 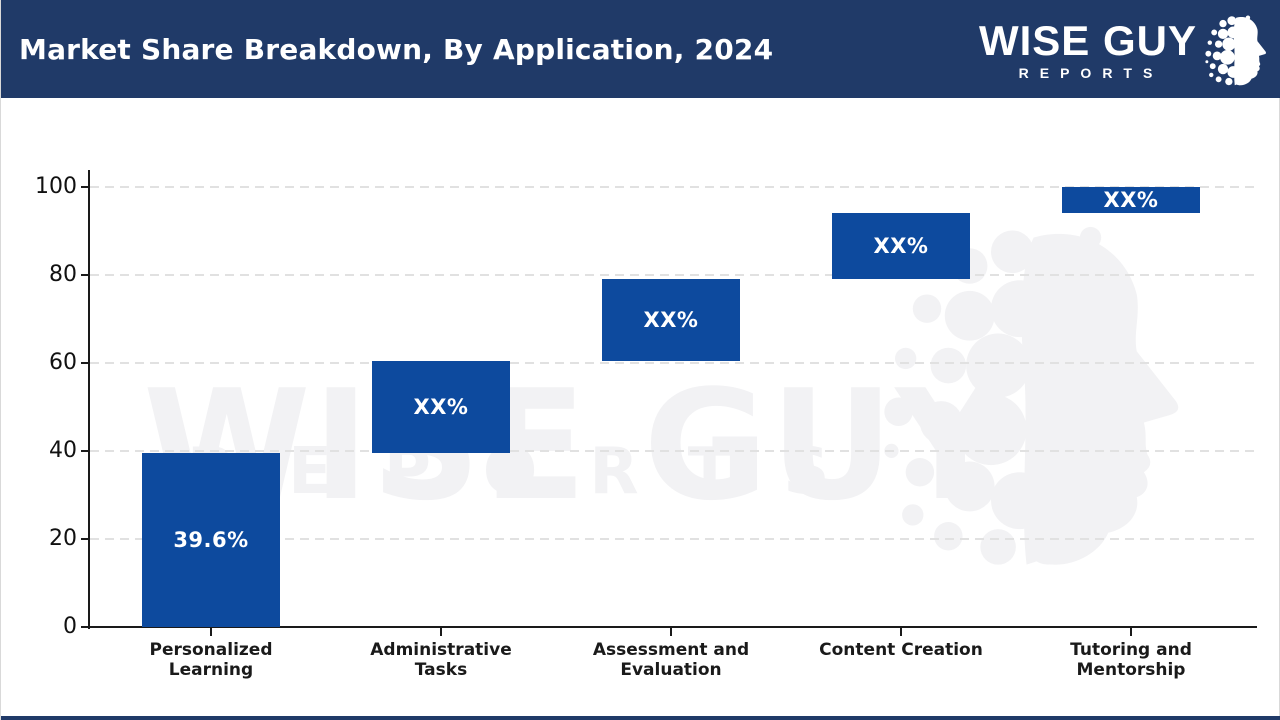 I want to click on x-category-label: Personalized Learning, so click(x=211, y=660).